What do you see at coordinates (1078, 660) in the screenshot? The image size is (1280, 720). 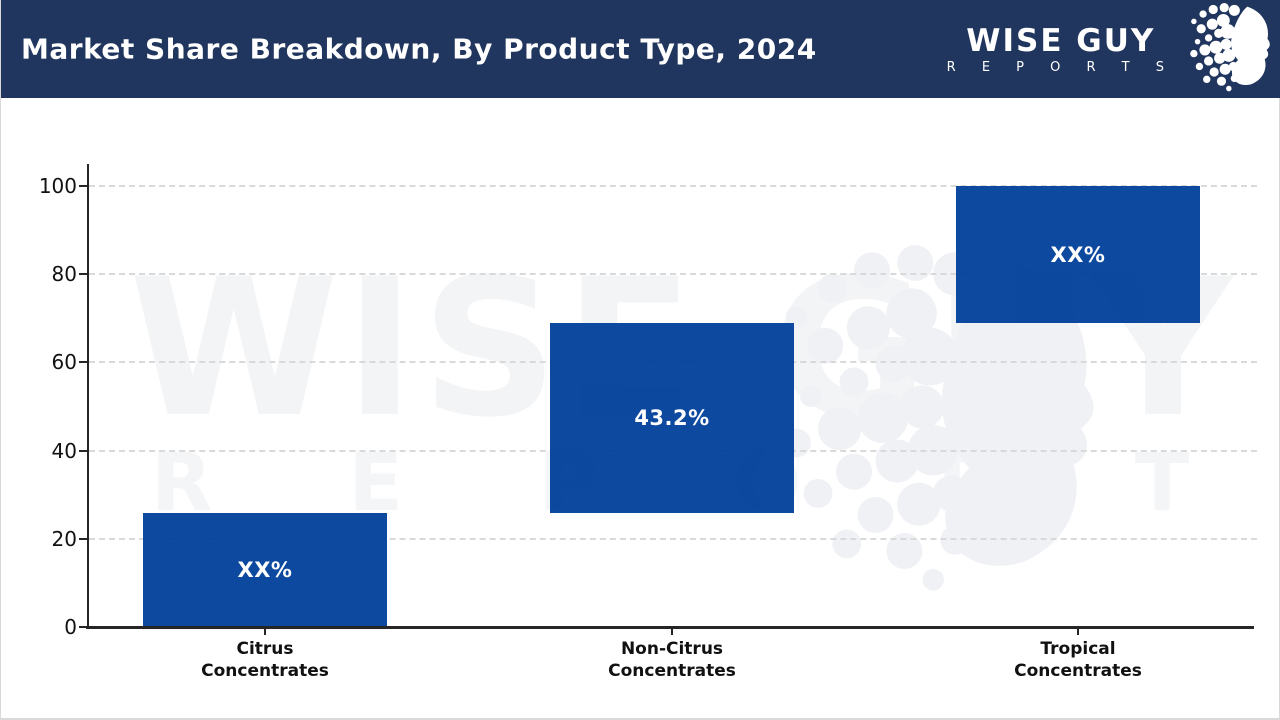 I see `x-category-tropical: Tropical Concentrates` at bounding box center [1078, 660].